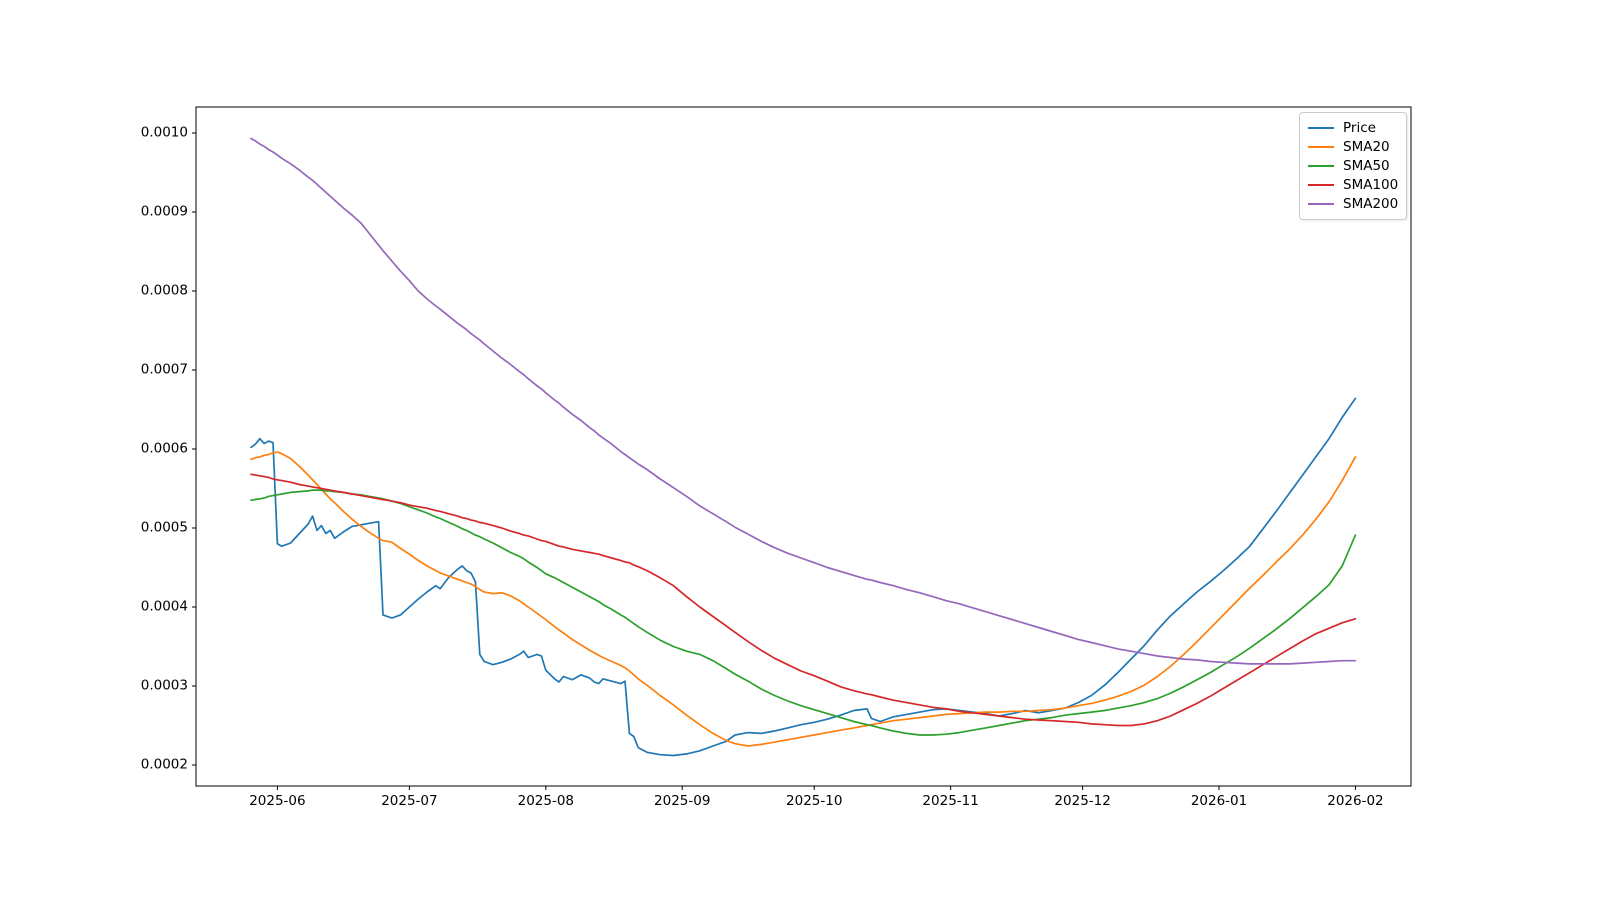 This screenshot has width=1600, height=900. What do you see at coordinates (409, 801) in the screenshot?
I see `x-tick-label: 2025-07` at bounding box center [409, 801].